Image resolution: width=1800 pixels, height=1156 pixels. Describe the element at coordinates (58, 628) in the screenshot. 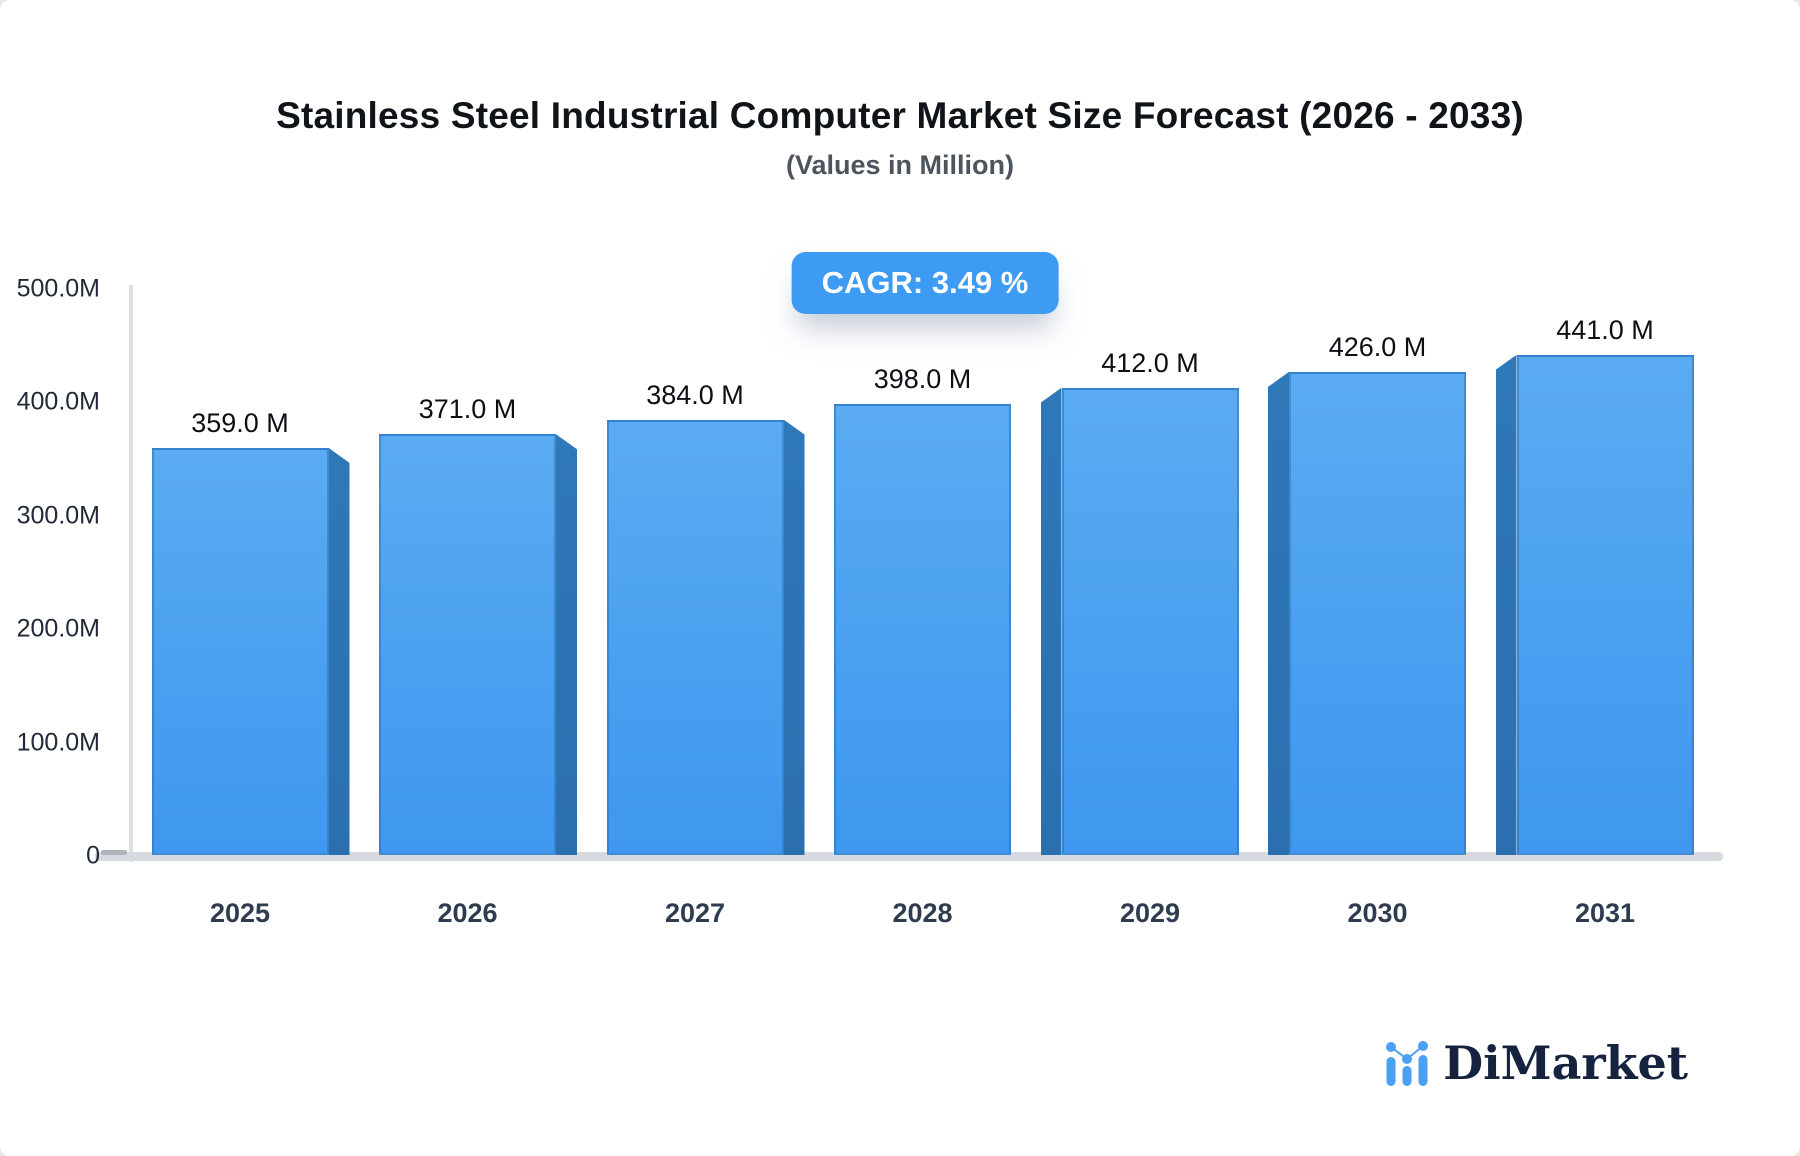

I see `y-axis-tick-label: 200.0M` at that location.